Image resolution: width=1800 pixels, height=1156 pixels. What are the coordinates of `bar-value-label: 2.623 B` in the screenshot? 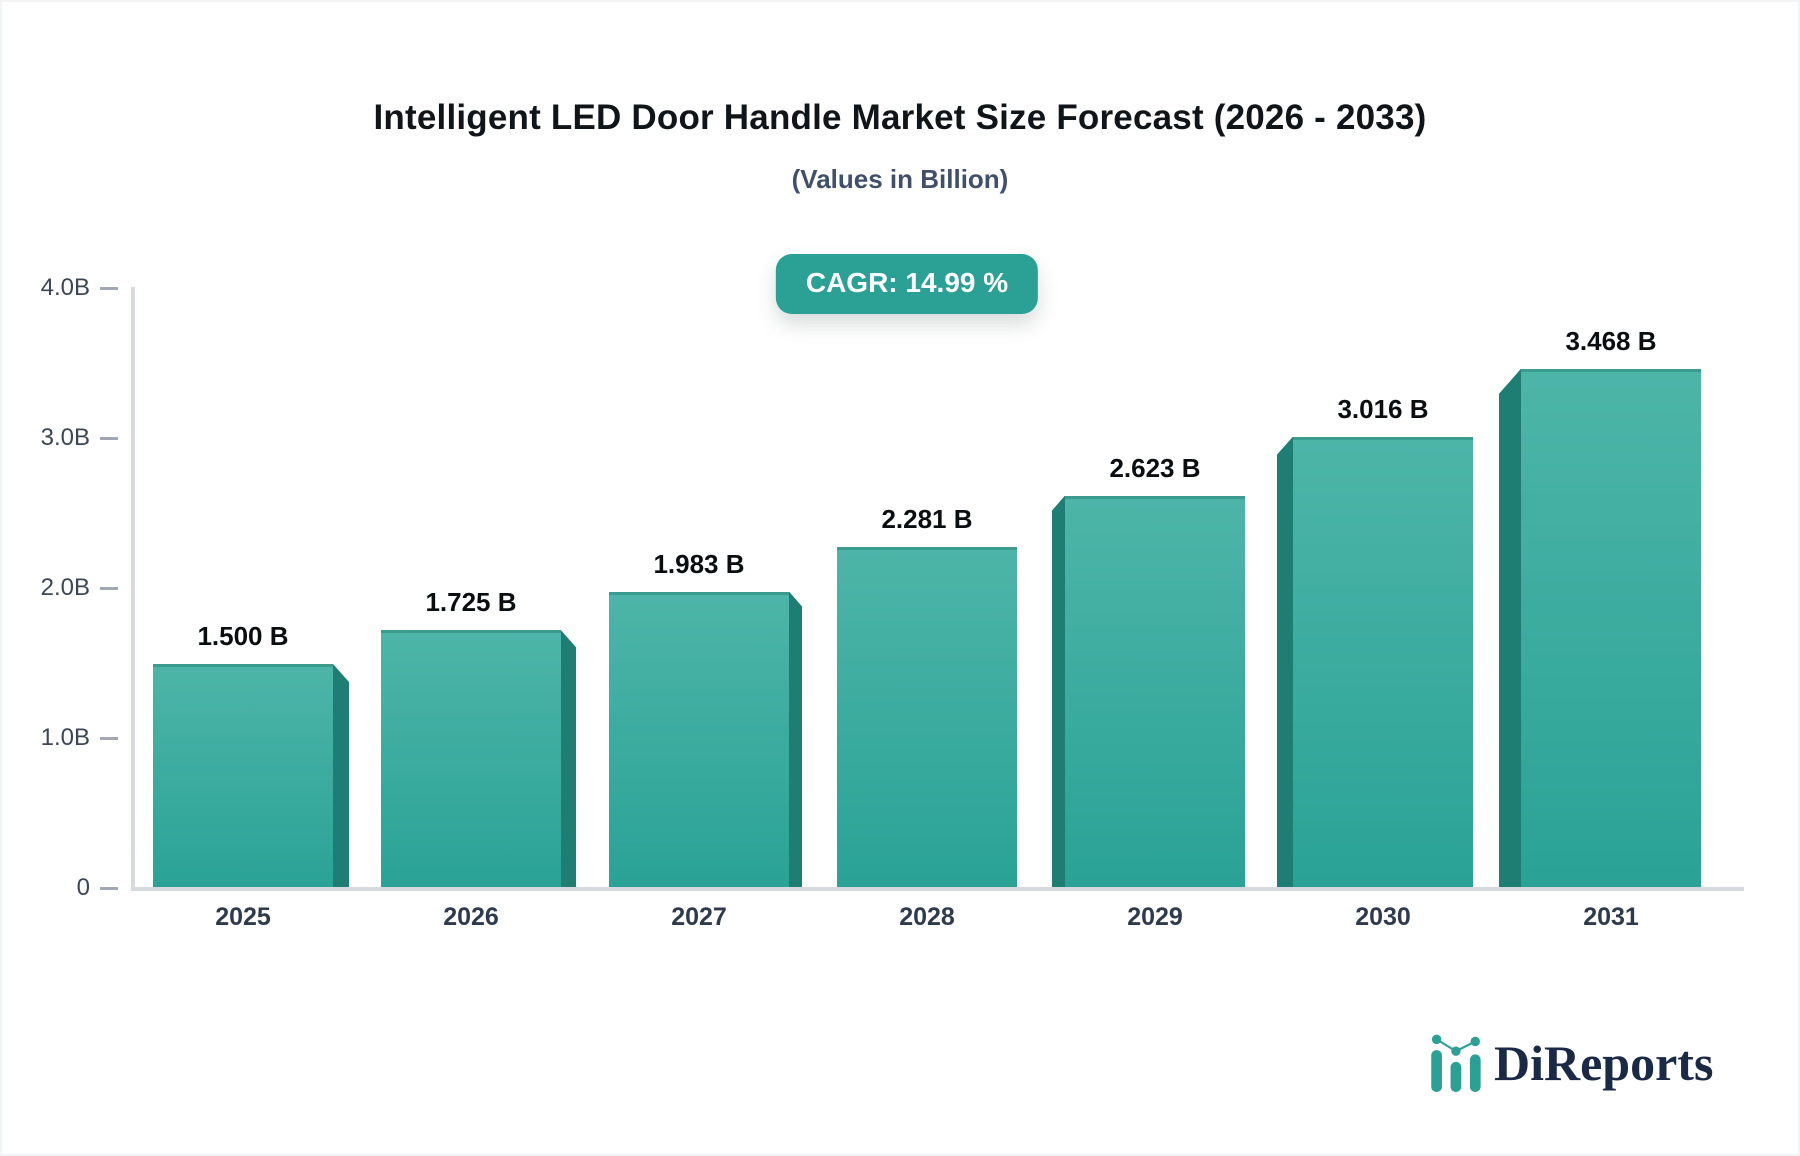 It's located at (1155, 467).